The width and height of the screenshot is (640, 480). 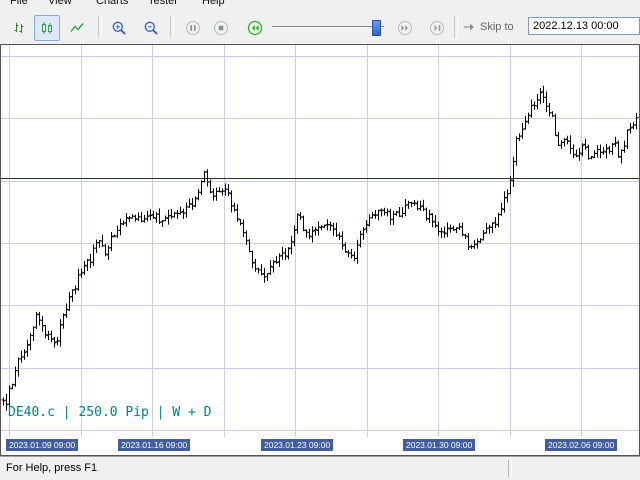 I want to click on time-axis-label: 2023.01.09 09:00, so click(x=42, y=445).